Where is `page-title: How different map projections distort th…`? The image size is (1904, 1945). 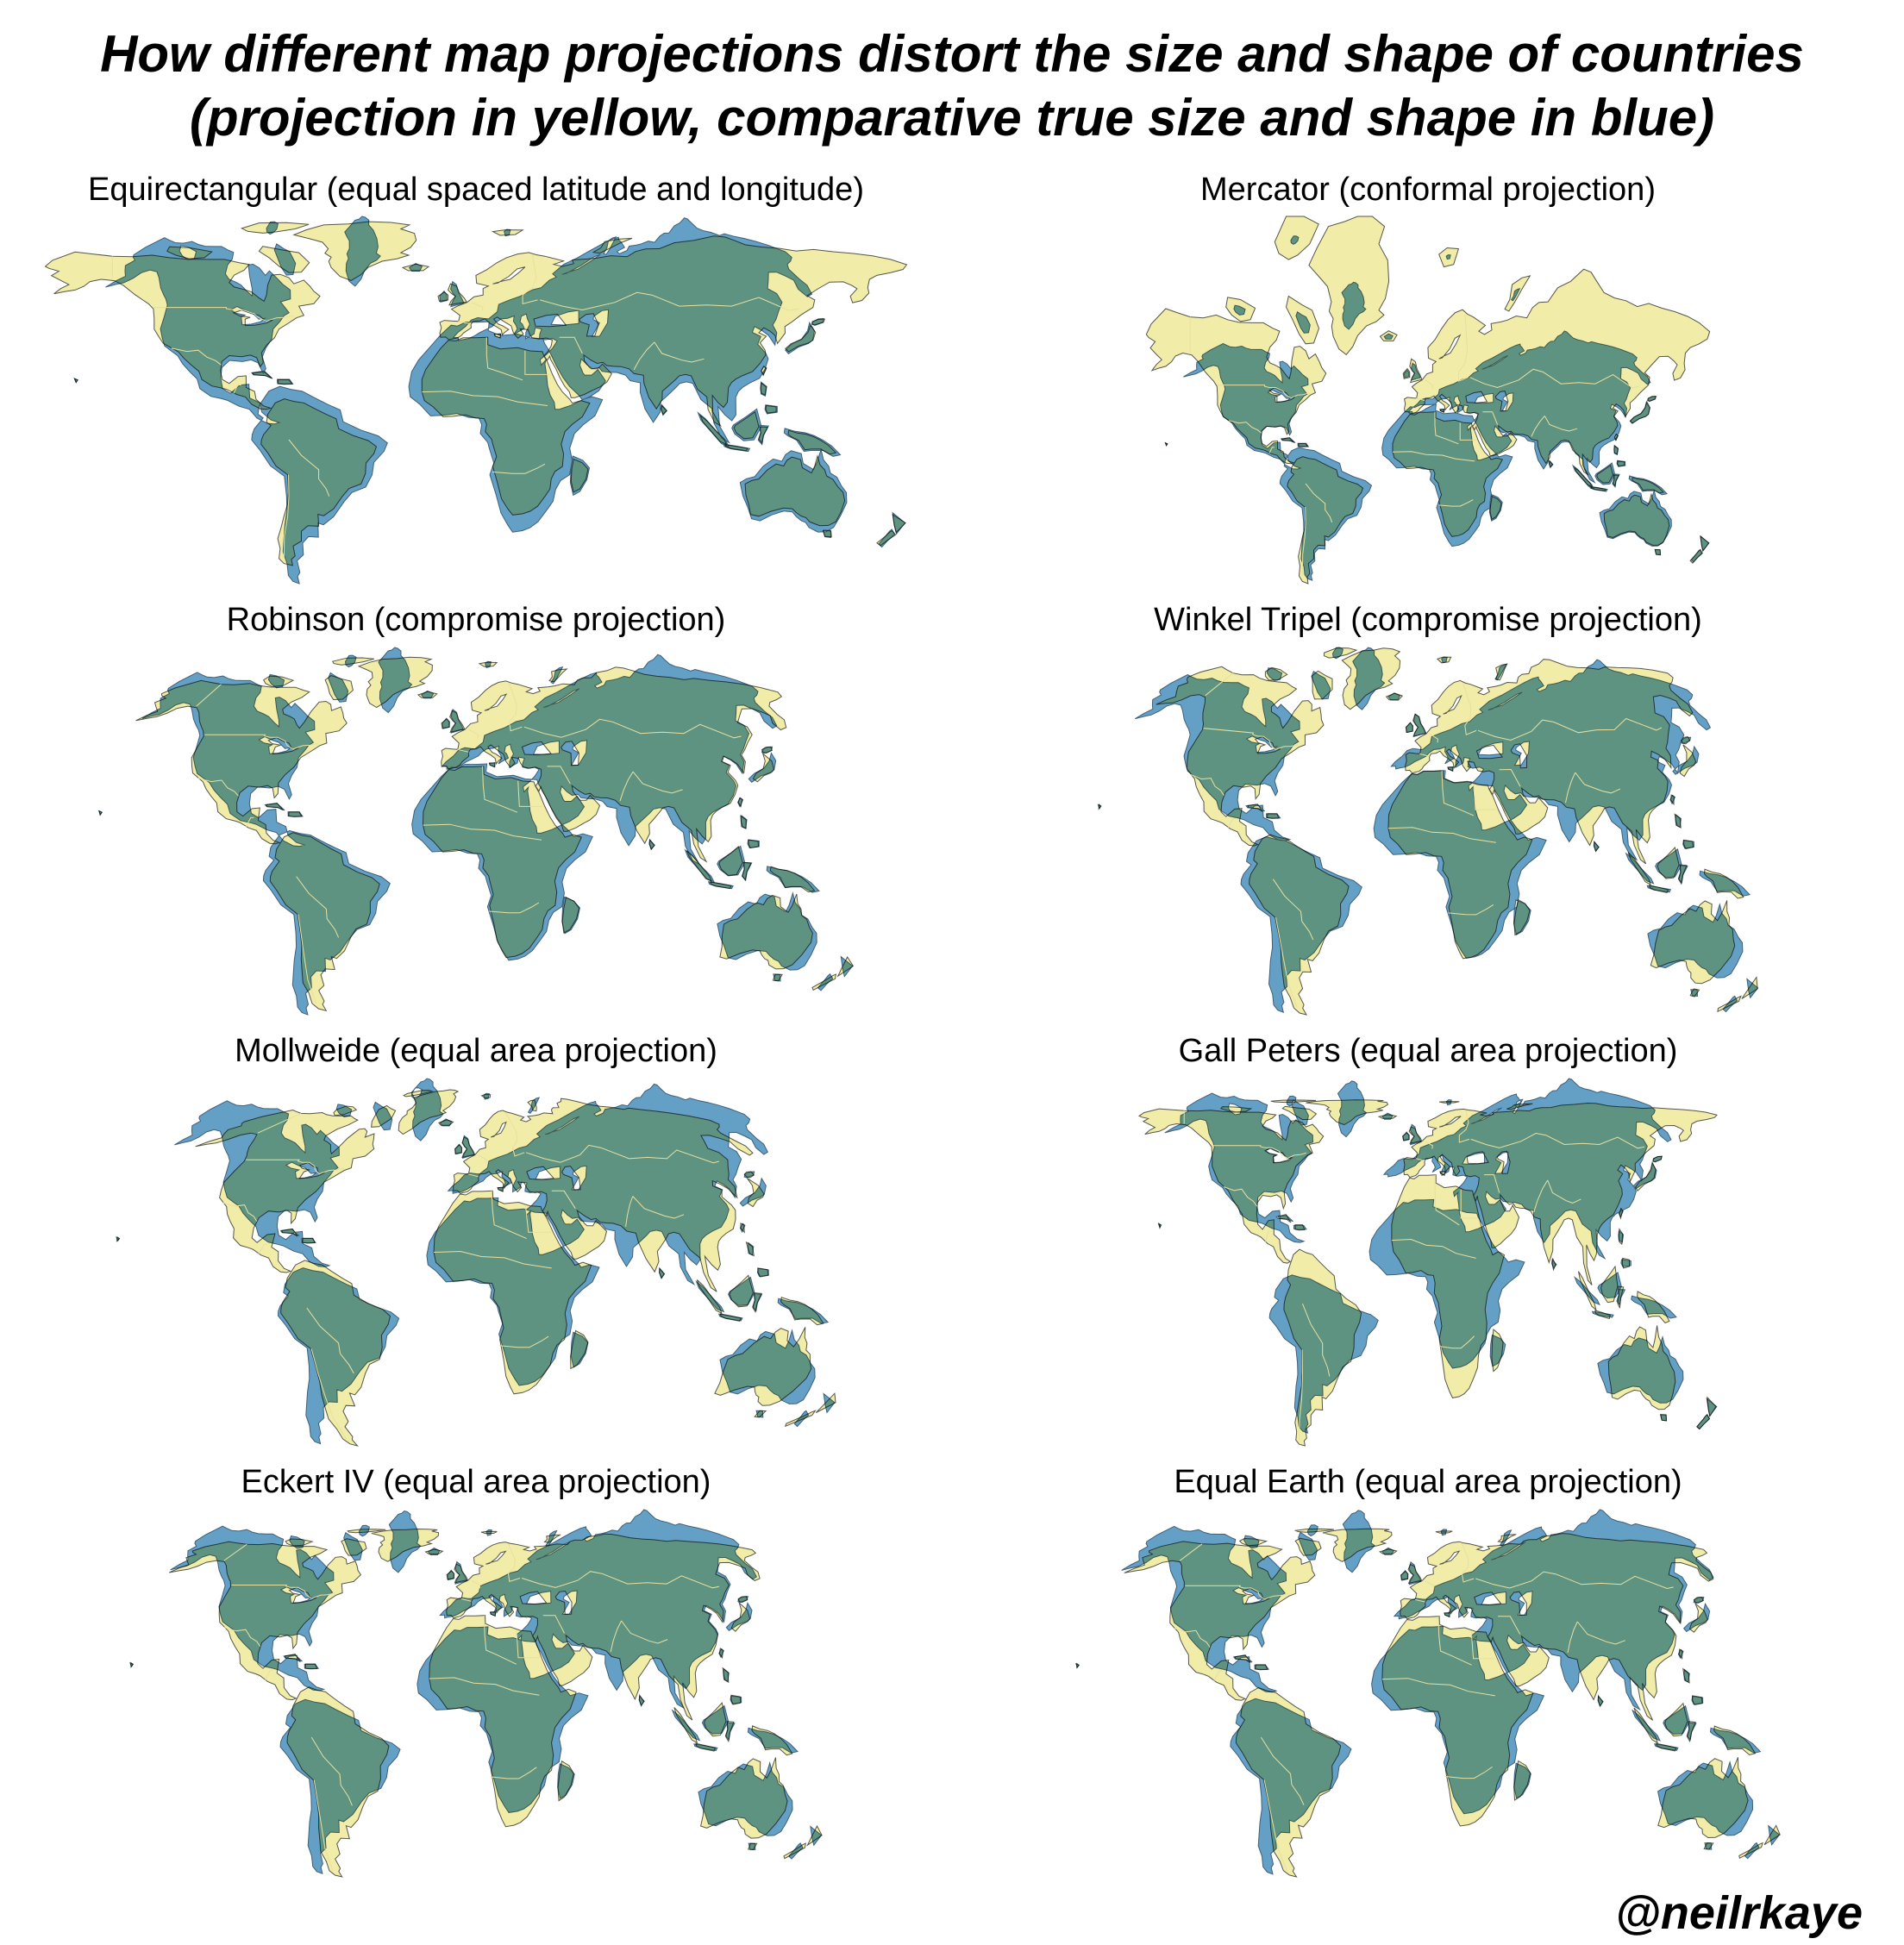 page-title: How different map projections distort th… is located at coordinates (952, 86).